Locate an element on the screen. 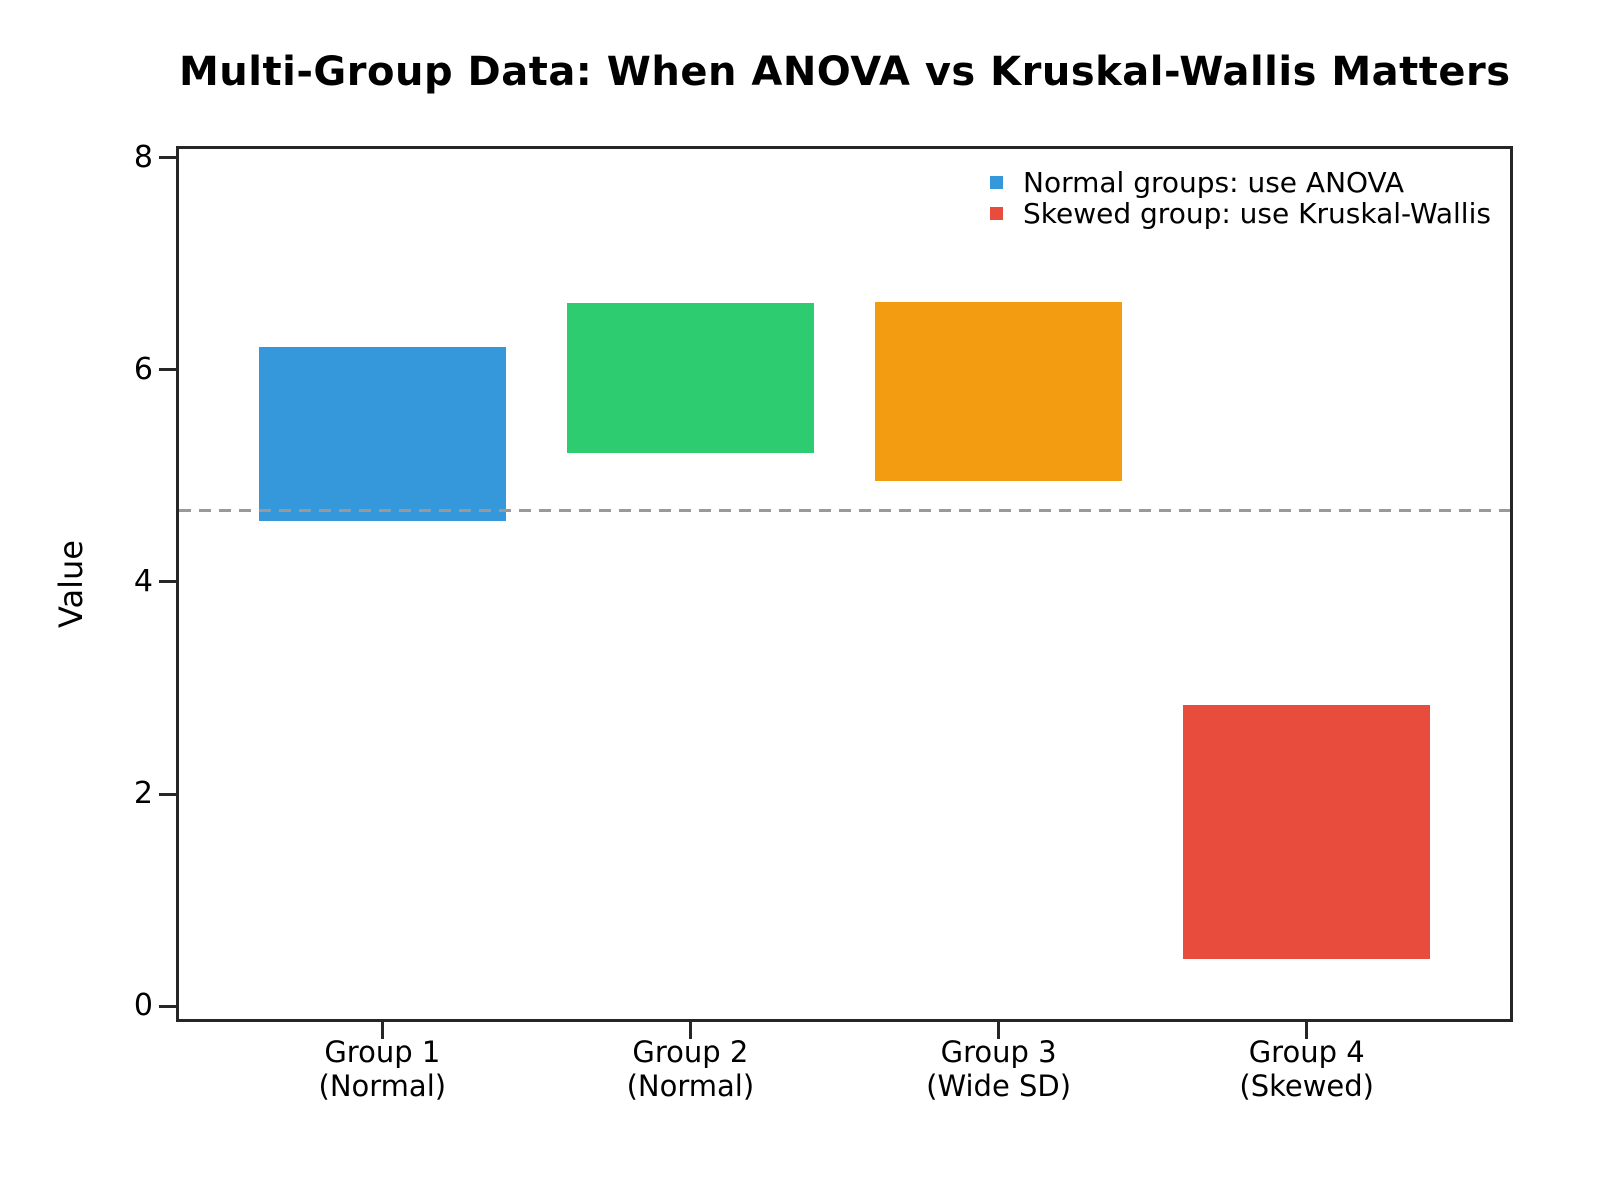  y-tick-label: 2 is located at coordinates (143, 794).